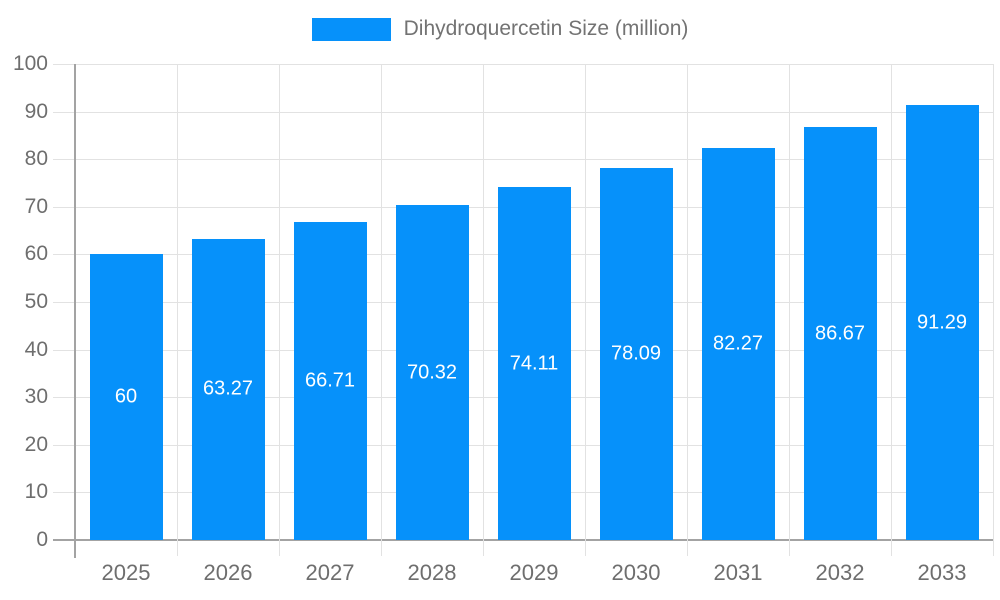 The width and height of the screenshot is (1000, 600). I want to click on legend-swatch-icon, so click(351, 29).